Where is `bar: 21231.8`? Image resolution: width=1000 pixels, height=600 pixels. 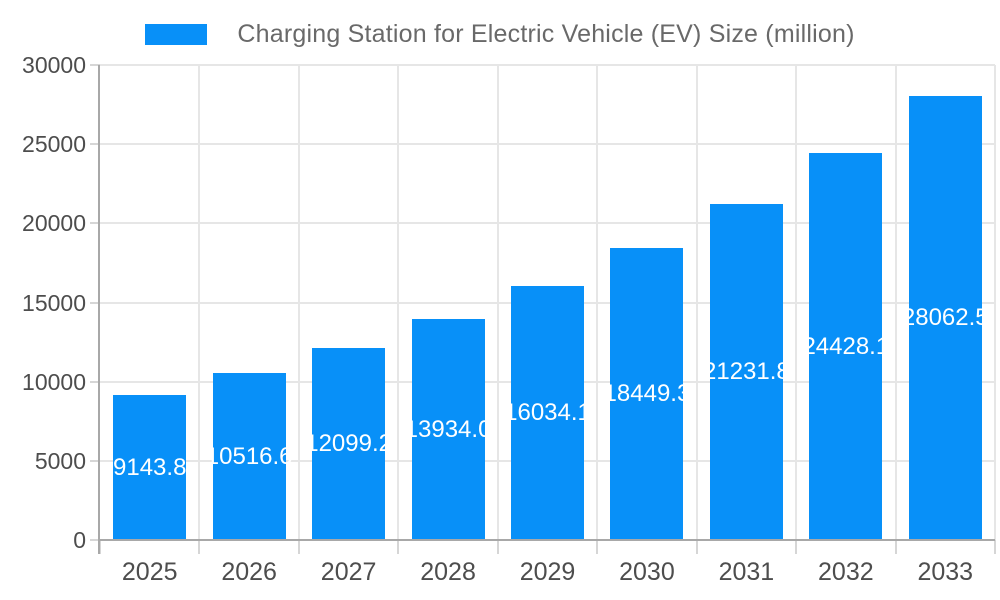
bar: 21231.8 is located at coordinates (746, 371).